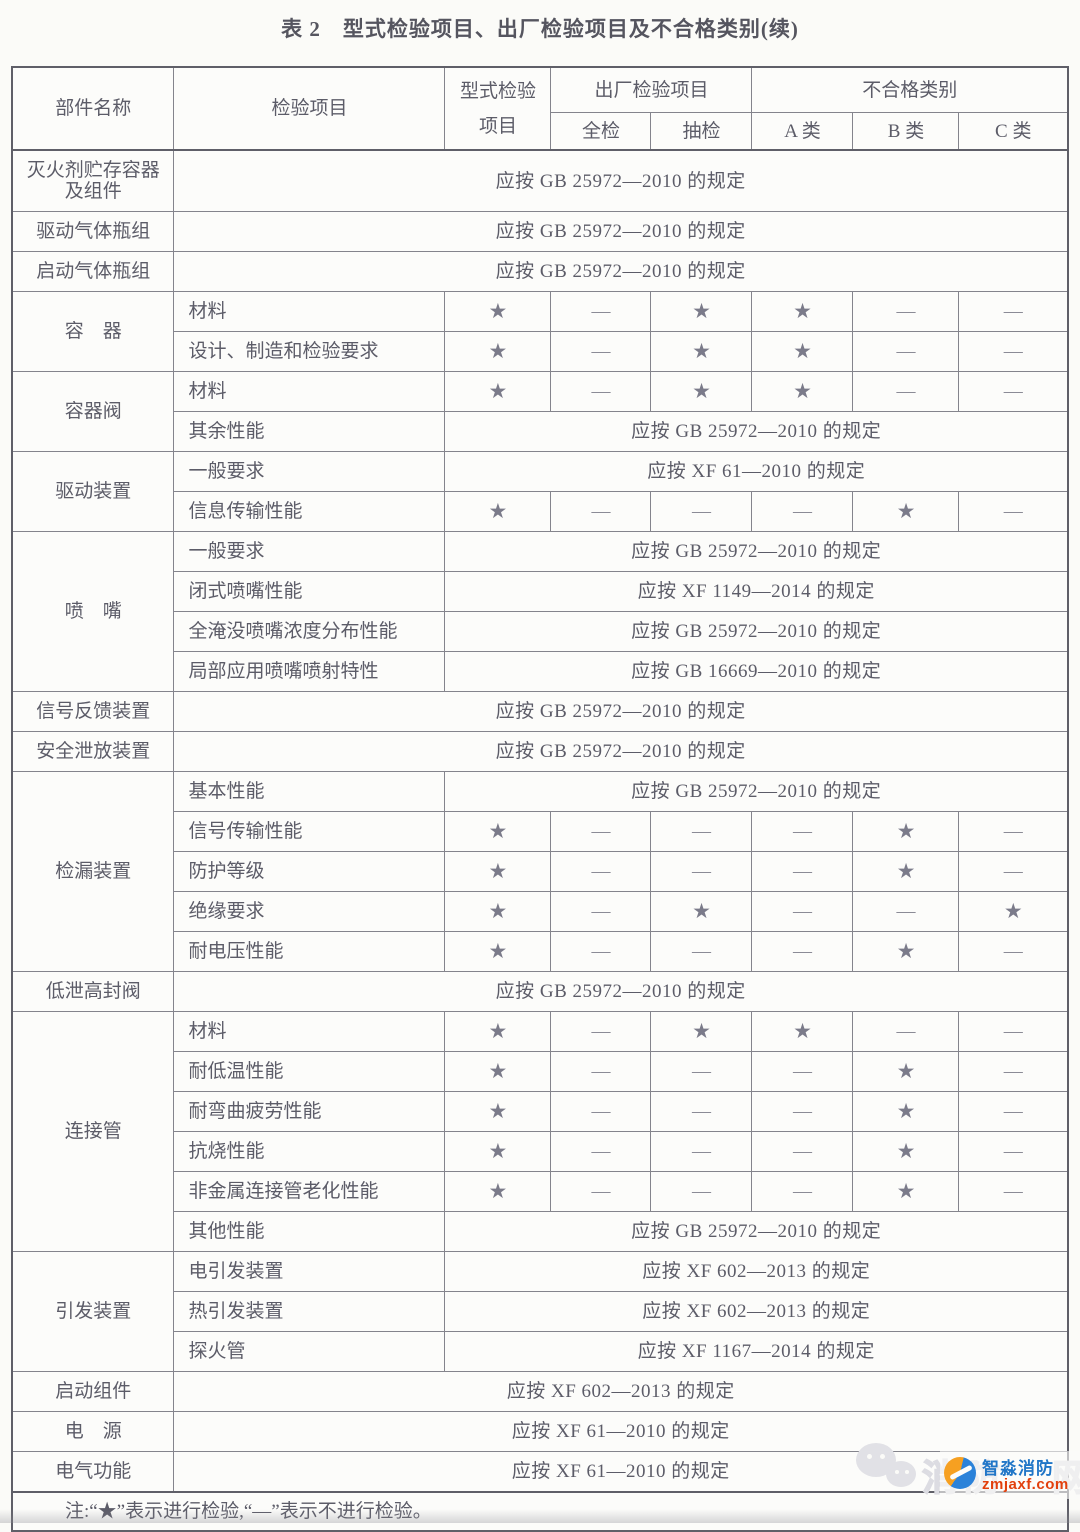 Image resolution: width=1080 pixels, height=1532 pixels. I want to click on inspection-item-cell: 耐低温性能, so click(309, 1071).